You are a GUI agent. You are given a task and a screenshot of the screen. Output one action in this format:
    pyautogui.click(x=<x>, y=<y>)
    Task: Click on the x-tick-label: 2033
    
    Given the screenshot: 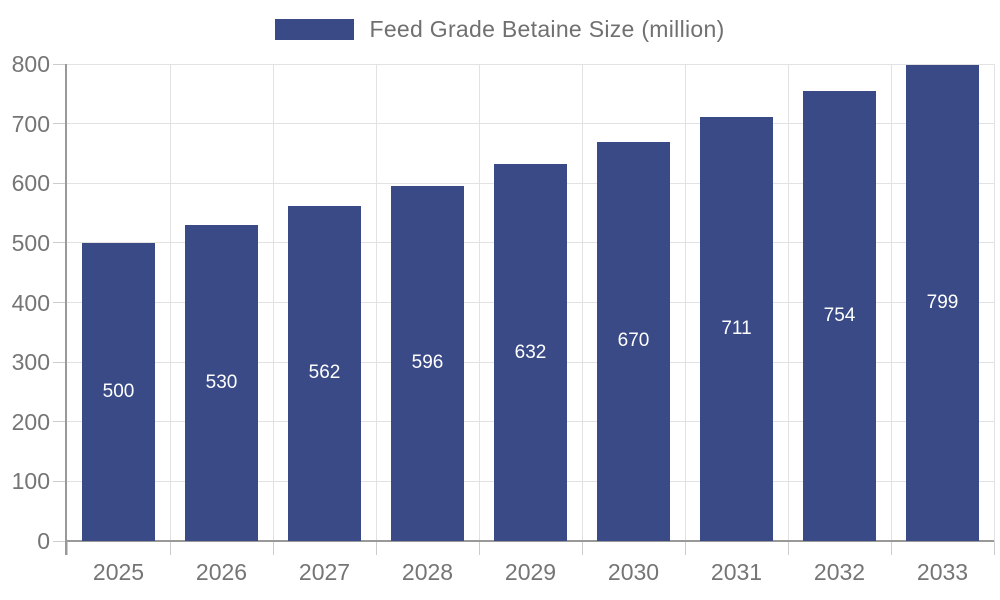 What is the action you would take?
    pyautogui.click(x=942, y=572)
    